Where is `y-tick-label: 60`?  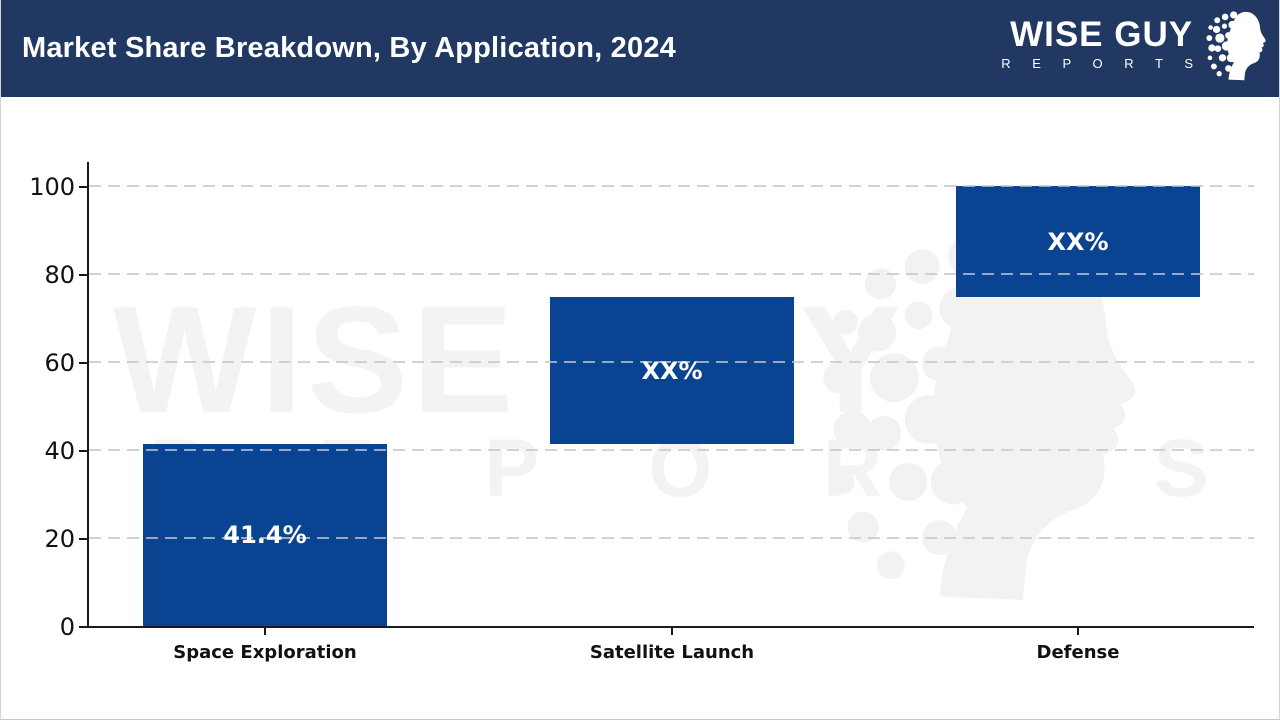
y-tick-label: 60 is located at coordinates (59, 363).